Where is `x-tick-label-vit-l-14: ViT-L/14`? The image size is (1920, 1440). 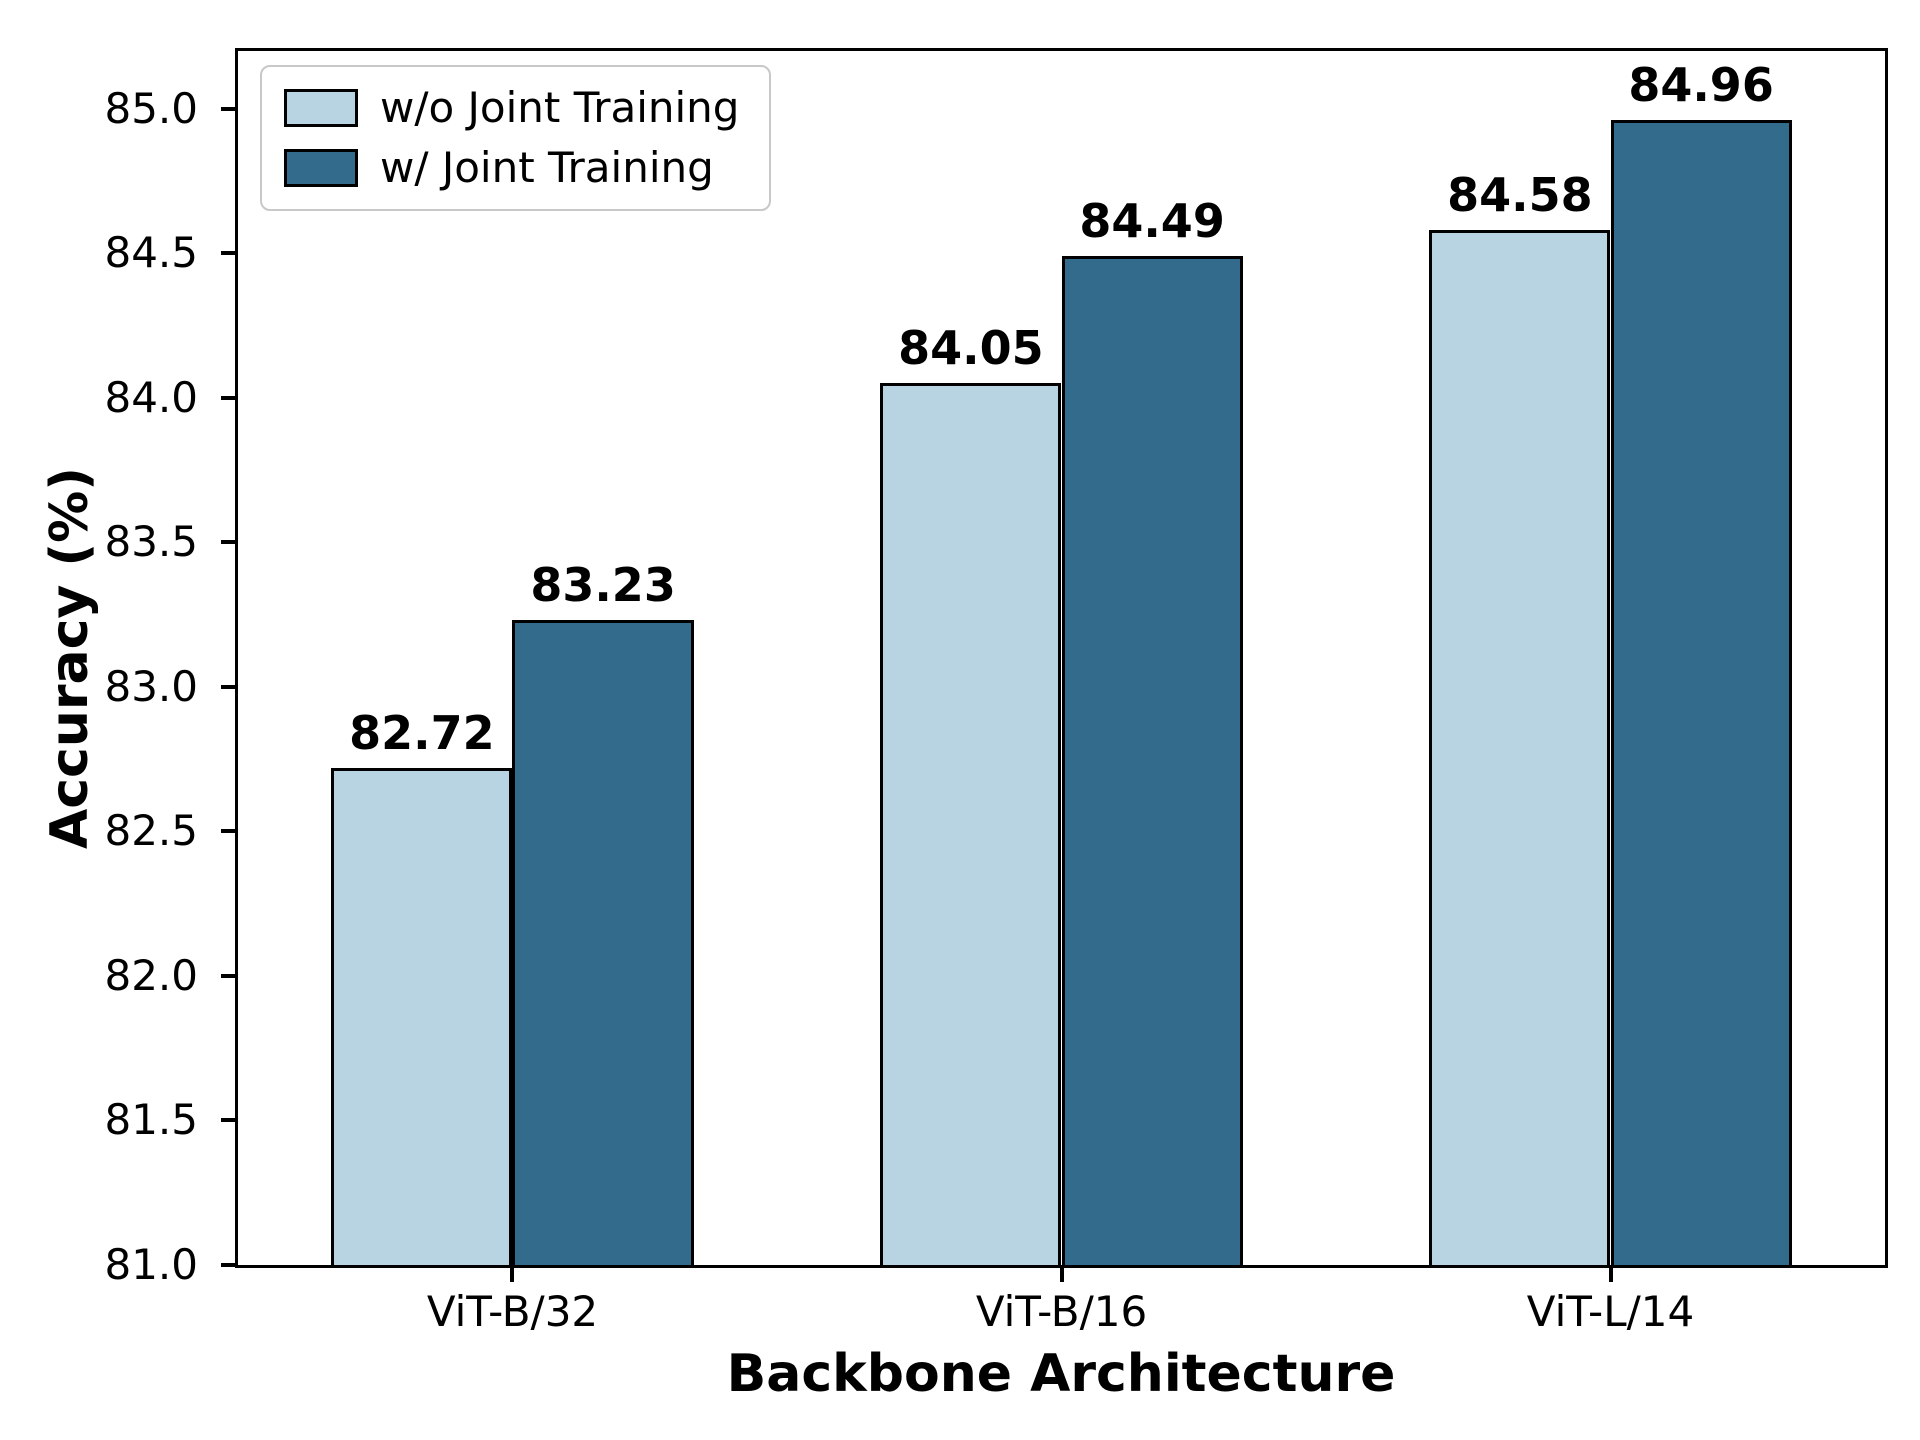 x-tick-label-vit-l-14: ViT-L/14 is located at coordinates (1610, 1311).